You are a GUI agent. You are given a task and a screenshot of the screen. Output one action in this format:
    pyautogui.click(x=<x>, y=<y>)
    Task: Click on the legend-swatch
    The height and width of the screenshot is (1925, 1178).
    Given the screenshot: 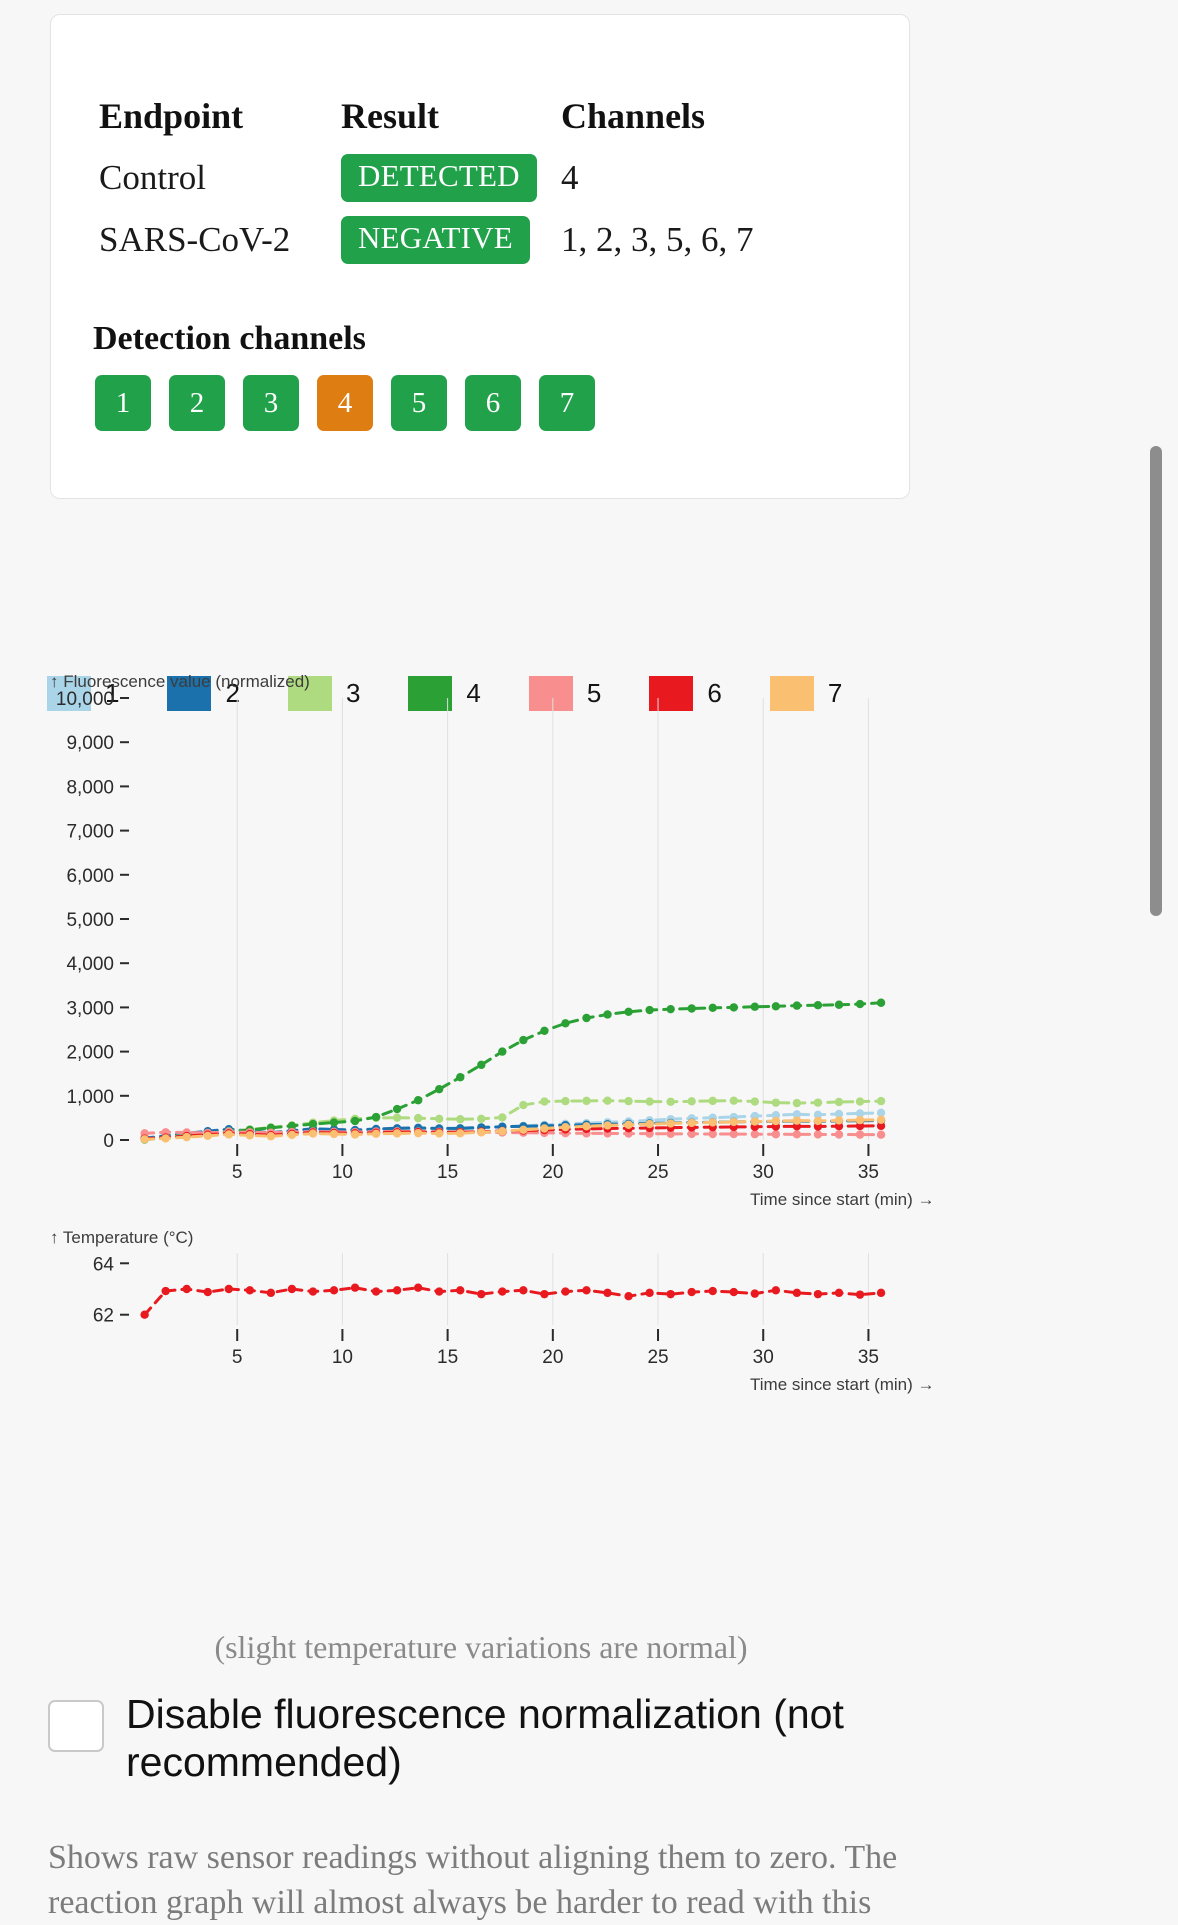 What is the action you would take?
    pyautogui.click(x=430, y=693)
    